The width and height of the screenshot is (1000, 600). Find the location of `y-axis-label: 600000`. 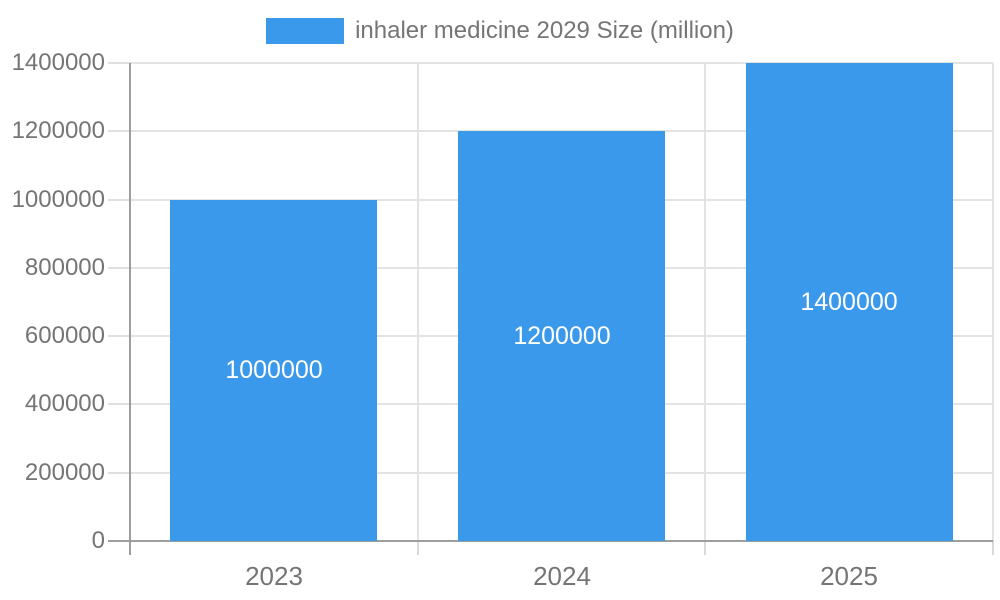

y-axis-label: 600000 is located at coordinates (64, 336).